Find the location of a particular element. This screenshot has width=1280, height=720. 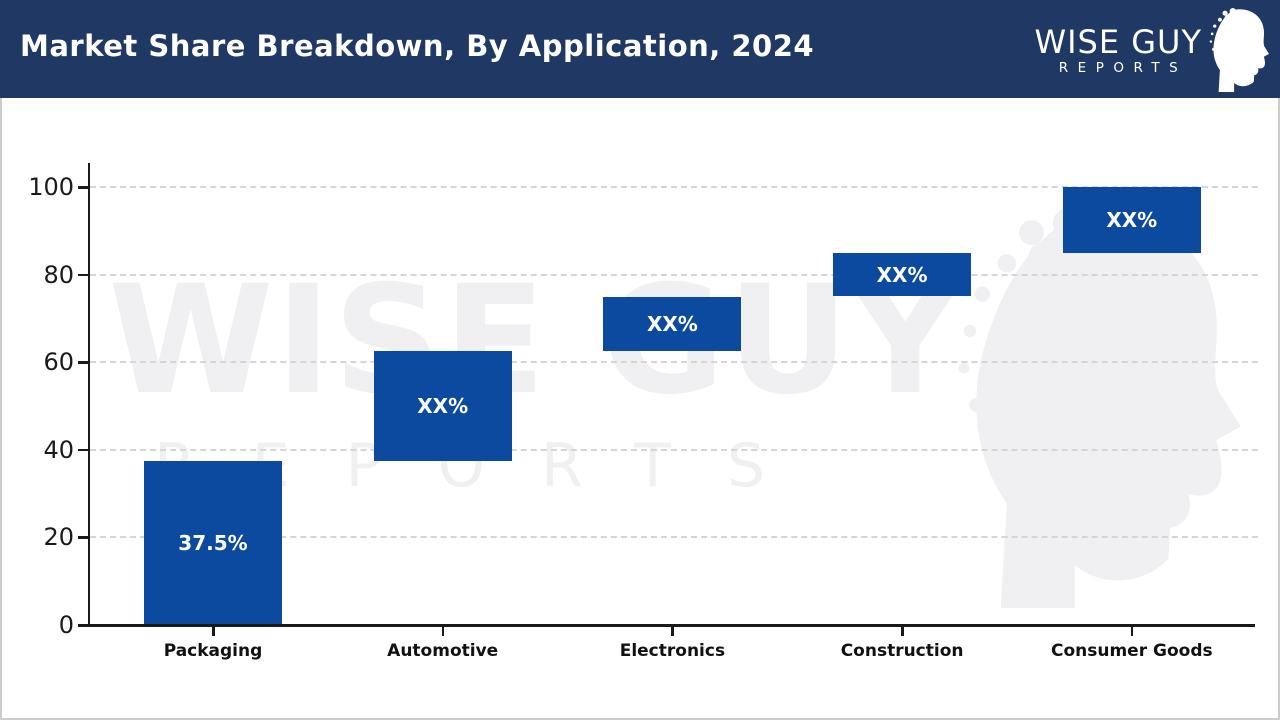

y-axis-tick-label: 100 is located at coordinates (51, 187).